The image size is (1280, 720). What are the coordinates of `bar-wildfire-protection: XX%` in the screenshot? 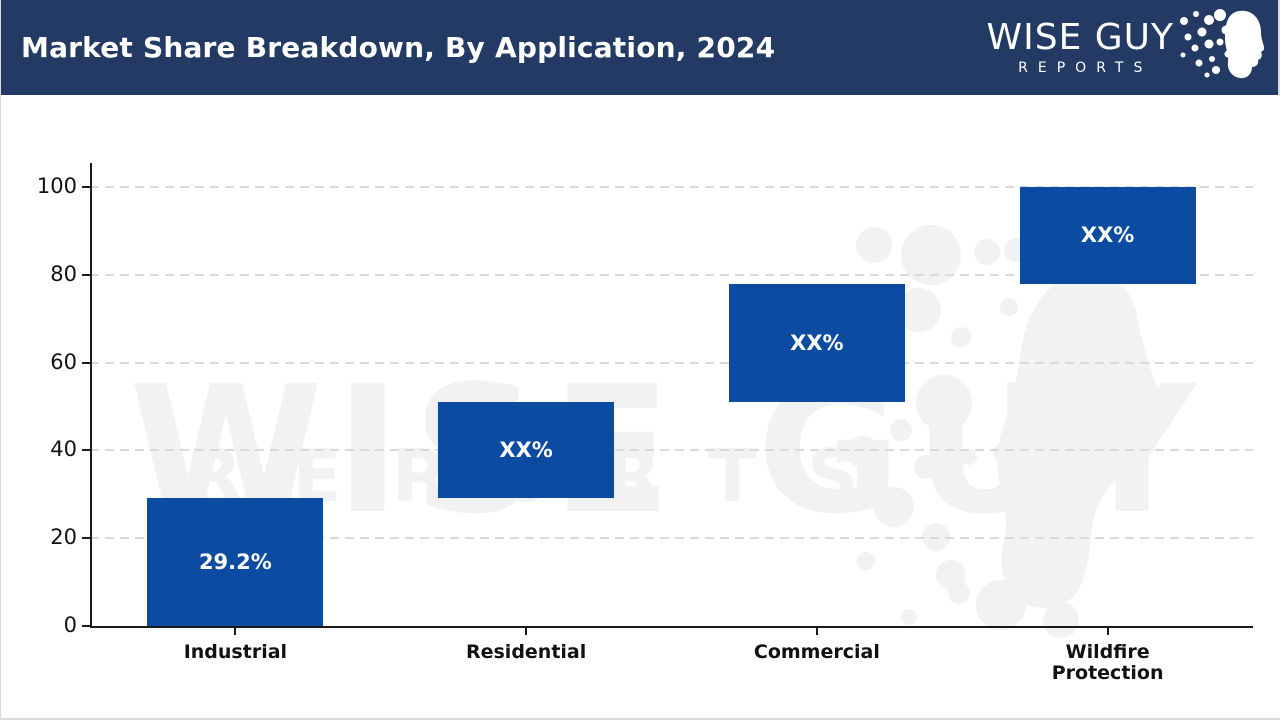 It's located at (1107, 235).